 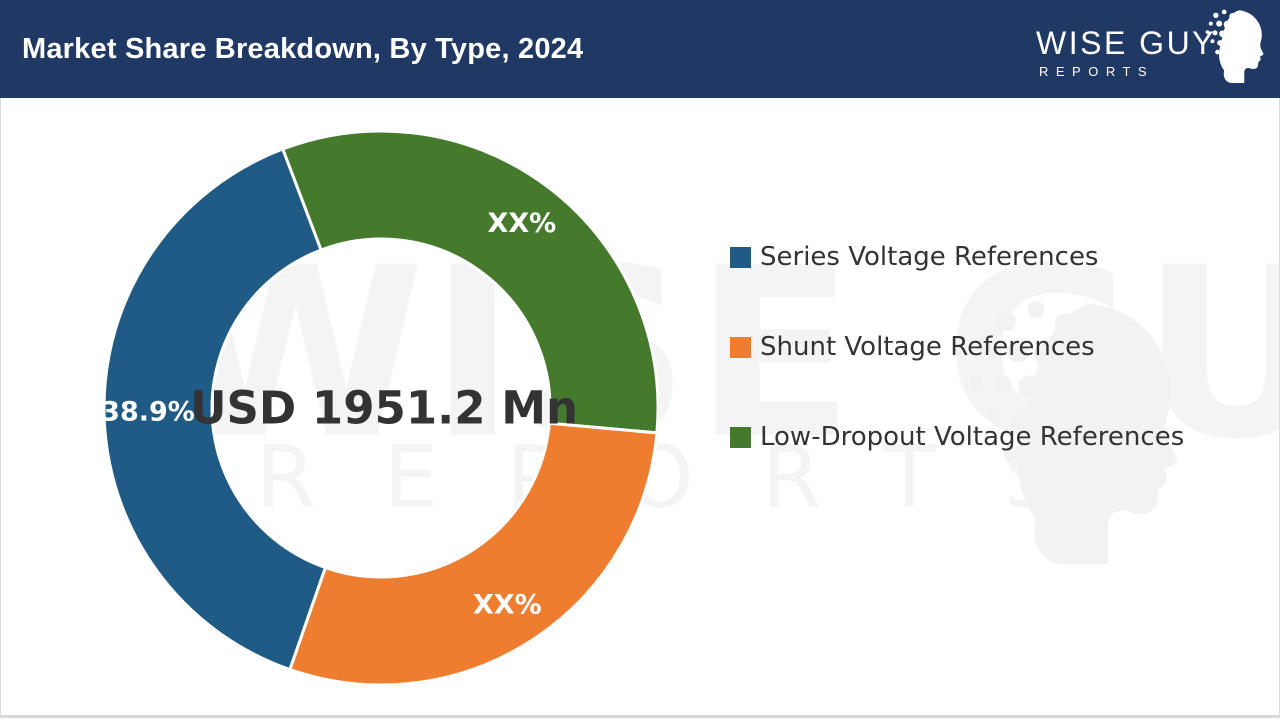 I want to click on legend-label-low-dropout: Low-Dropout Voltage References, so click(x=972, y=437).